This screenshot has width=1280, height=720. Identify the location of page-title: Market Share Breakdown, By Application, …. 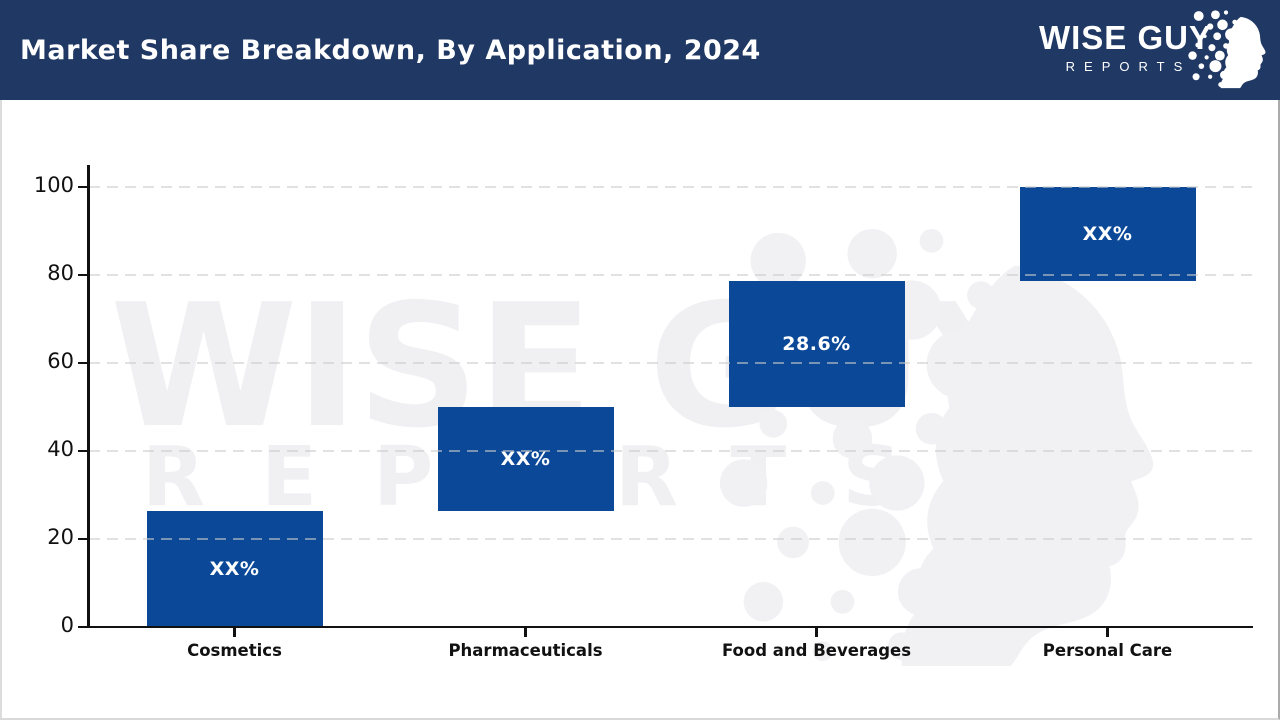
(390, 50).